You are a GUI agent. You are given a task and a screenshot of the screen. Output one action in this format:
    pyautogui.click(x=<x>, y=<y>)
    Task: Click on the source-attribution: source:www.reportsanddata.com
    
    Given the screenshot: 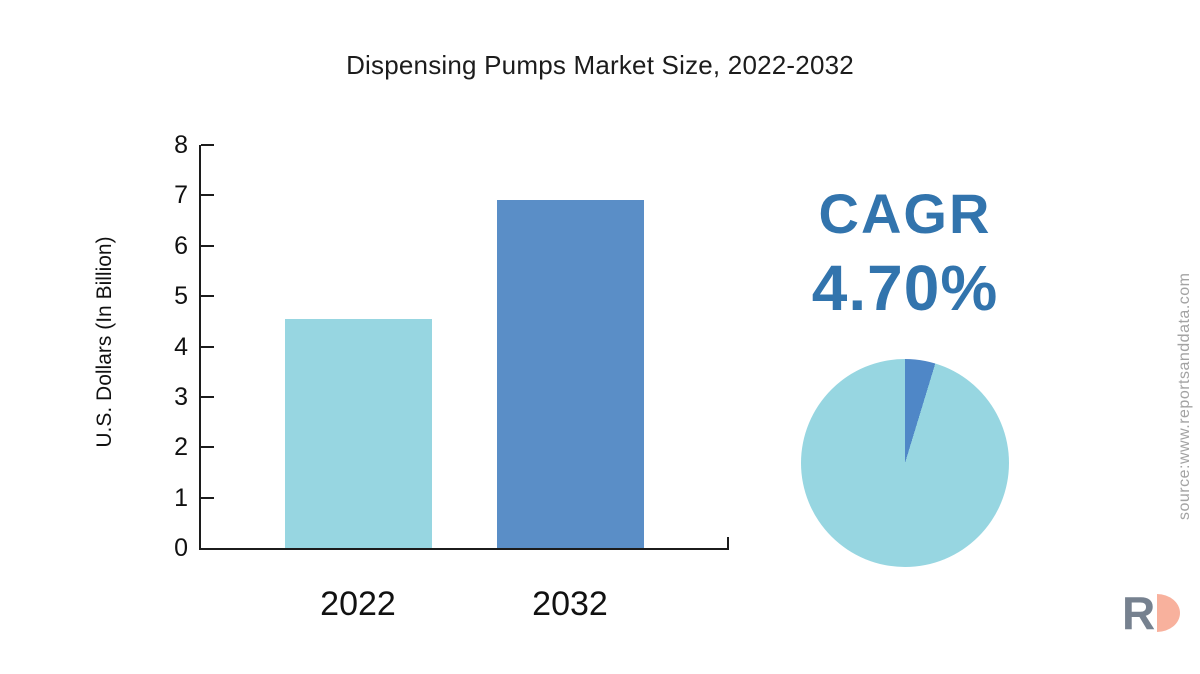 What is the action you would take?
    pyautogui.click(x=1184, y=396)
    